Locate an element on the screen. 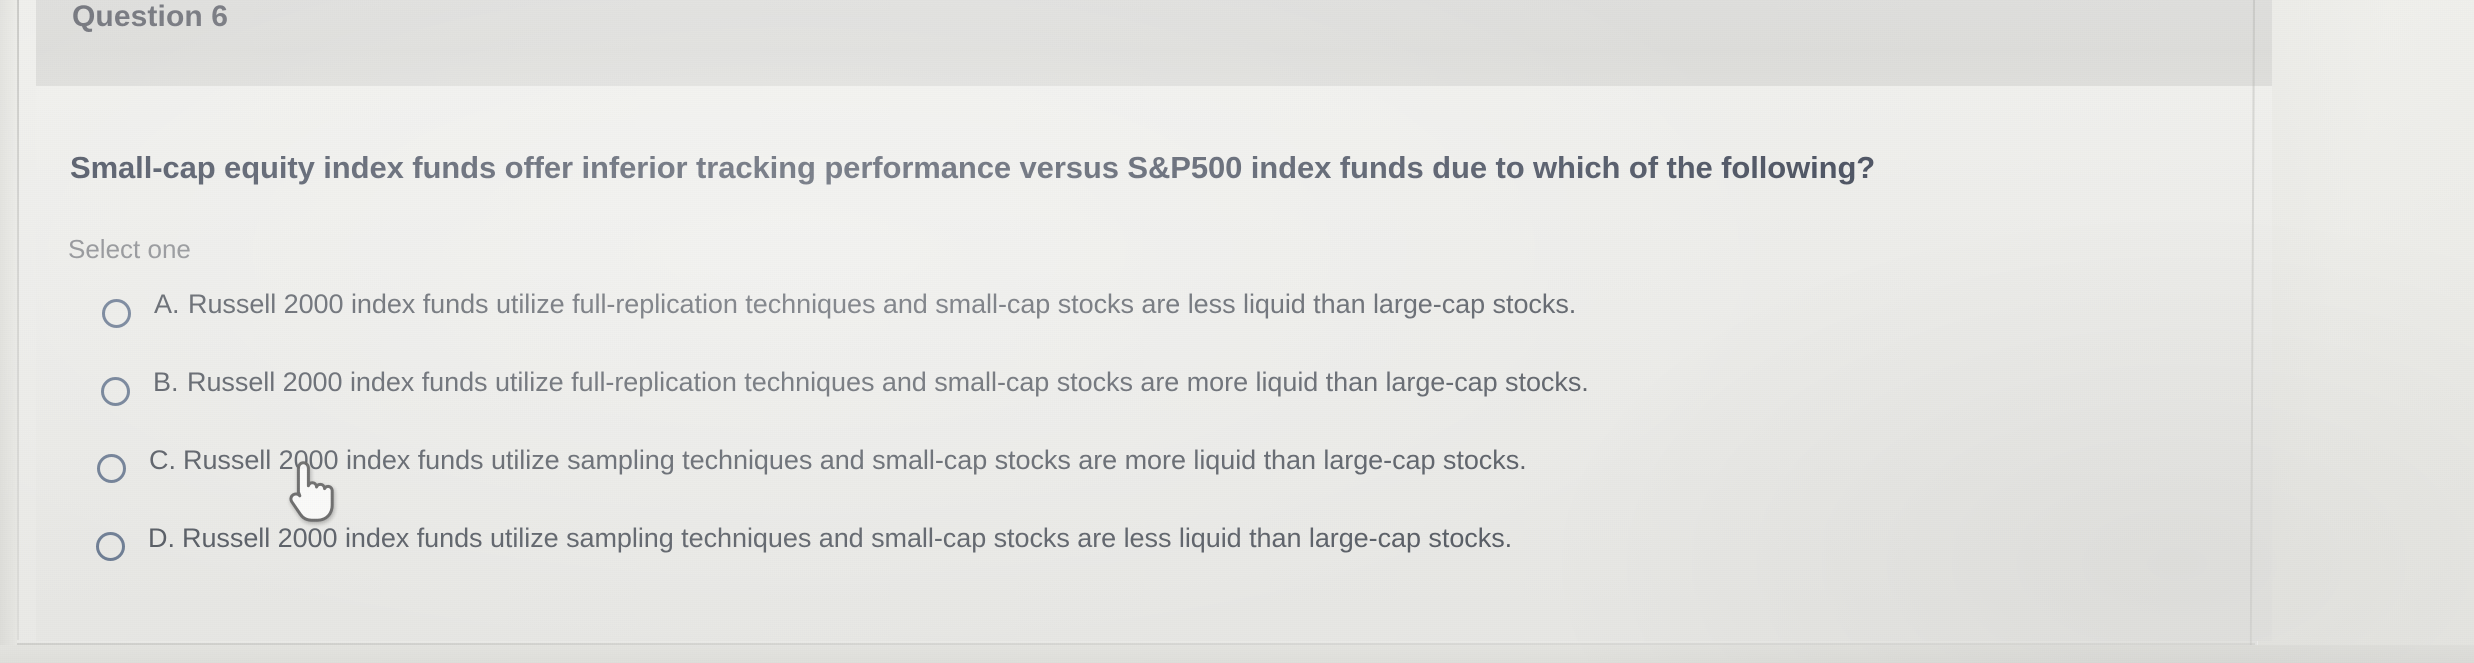  photo-bottom-margin is located at coordinates (1237, 654).